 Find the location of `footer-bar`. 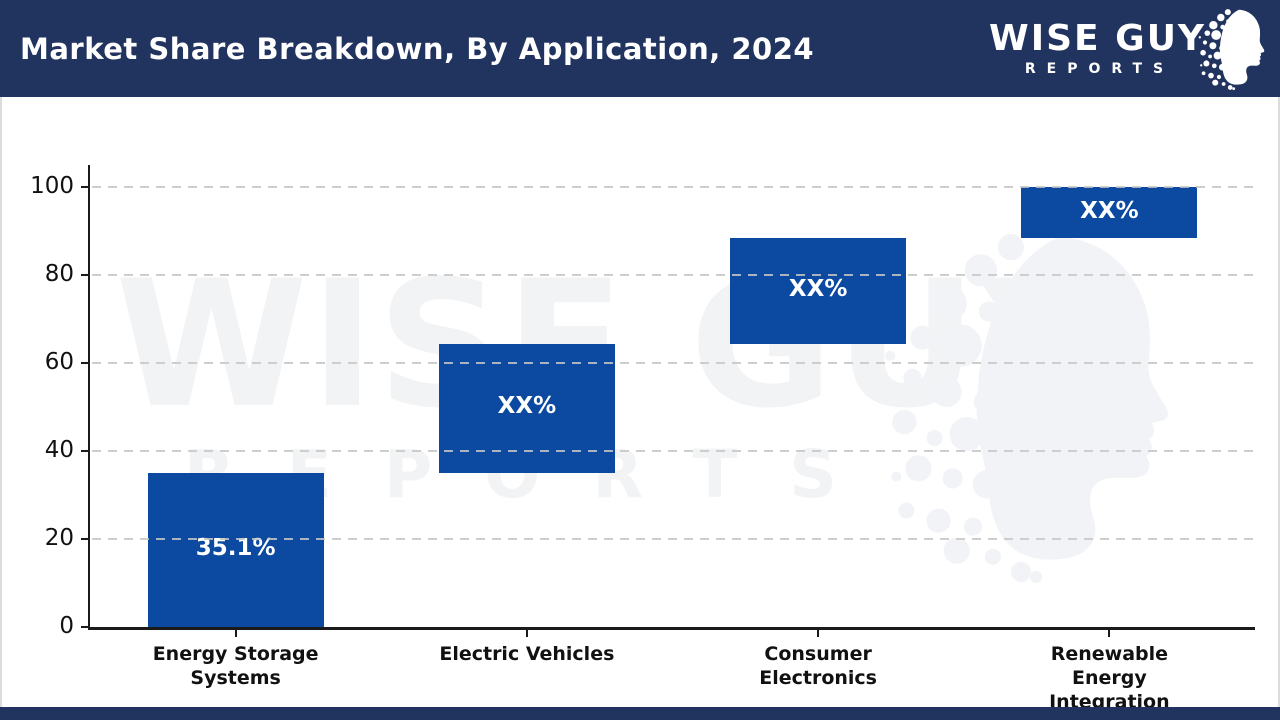

footer-bar is located at coordinates (640, 713).